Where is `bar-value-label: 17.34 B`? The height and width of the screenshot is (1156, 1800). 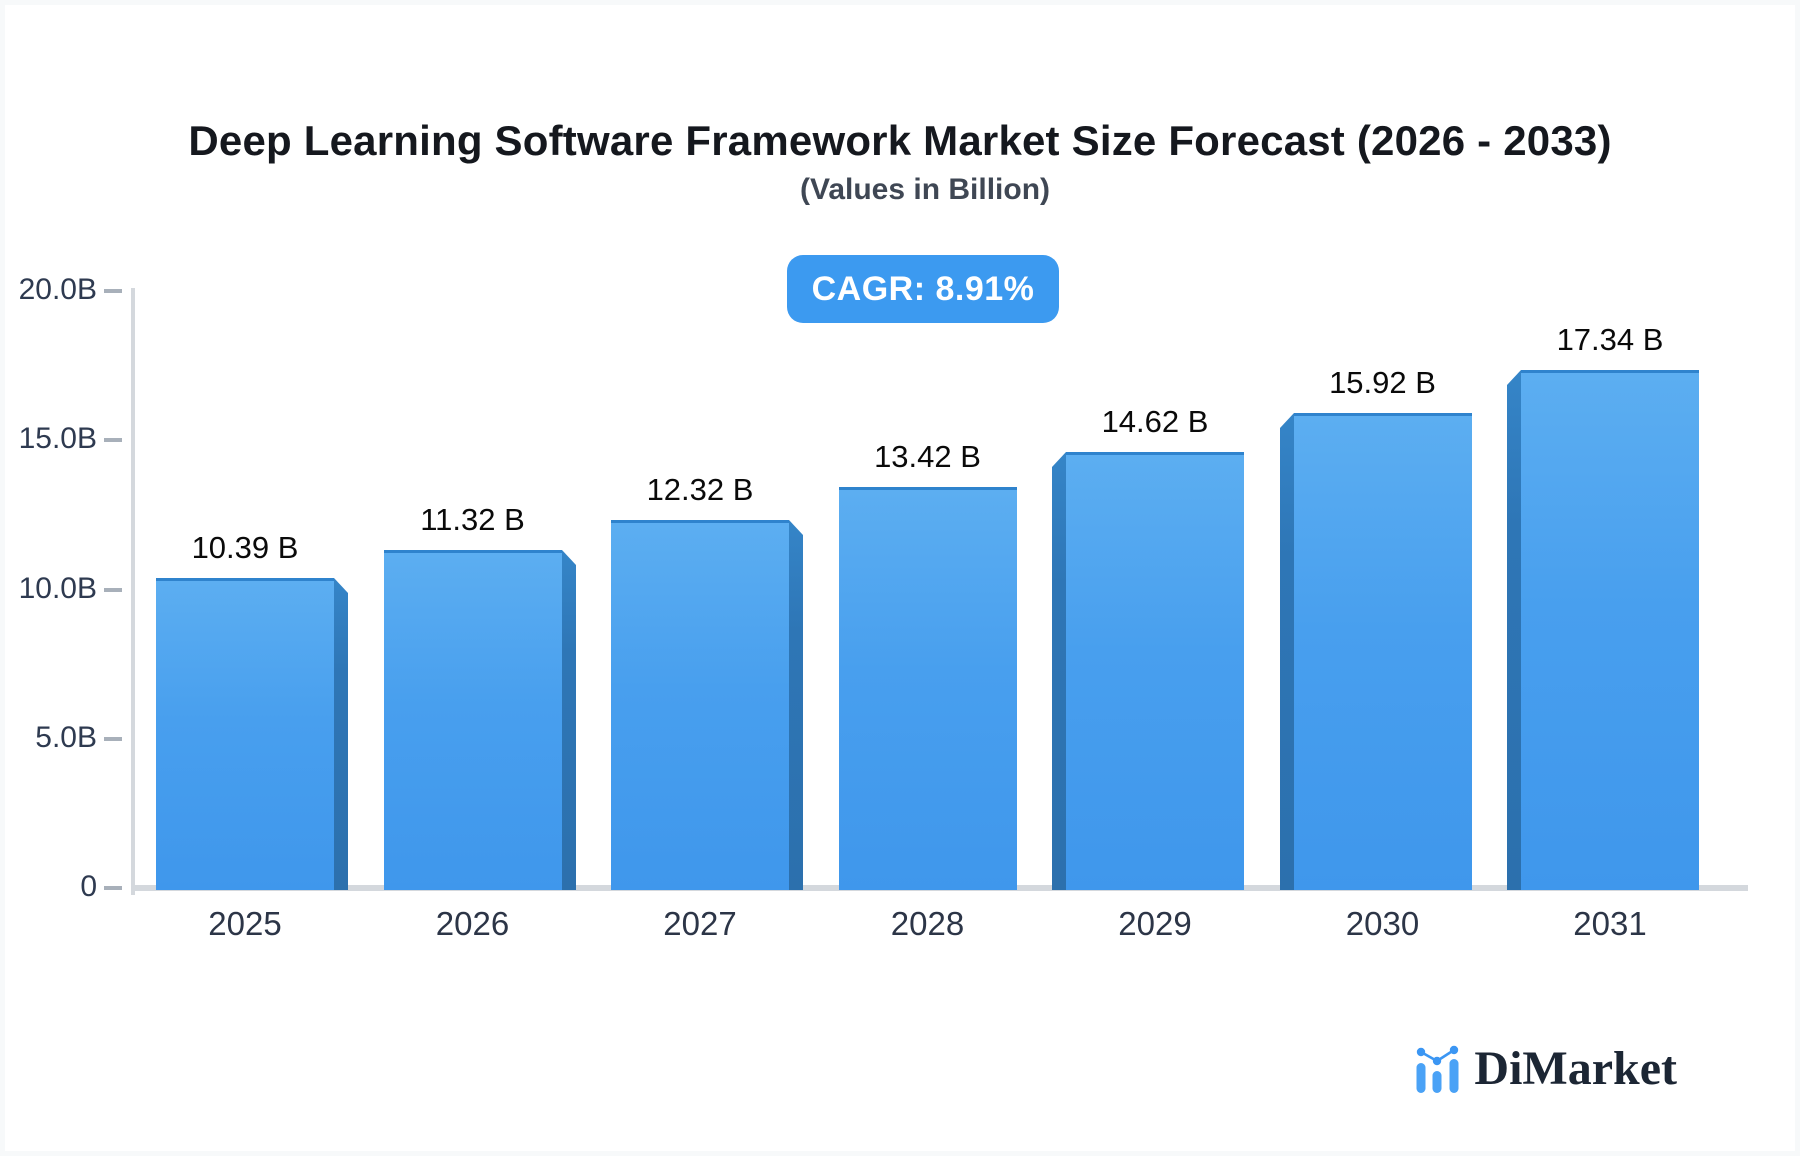 bar-value-label: 17.34 B is located at coordinates (1610, 339).